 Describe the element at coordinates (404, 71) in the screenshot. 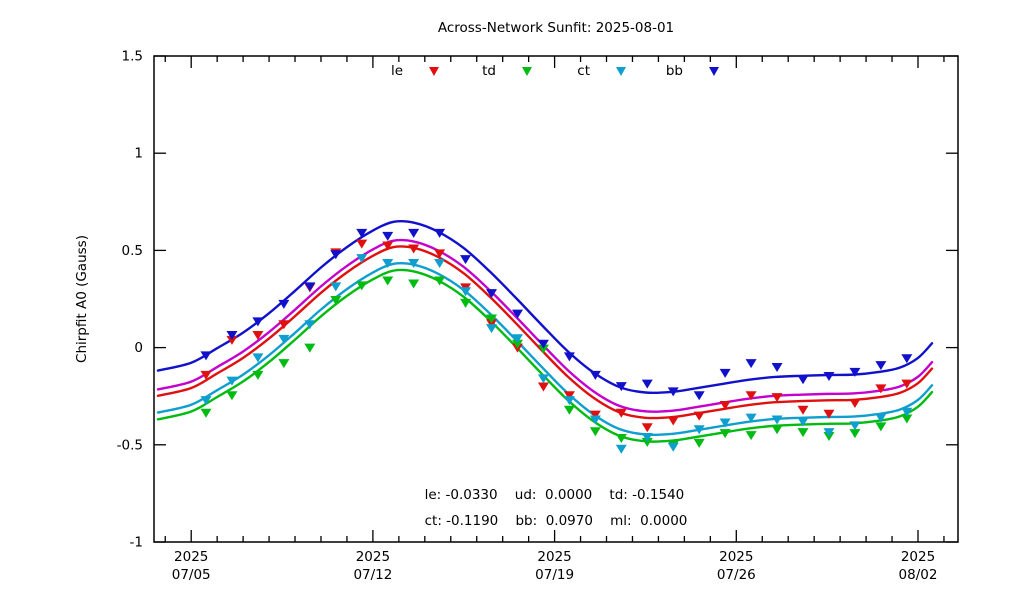

I see `legend-item-le: le` at that location.